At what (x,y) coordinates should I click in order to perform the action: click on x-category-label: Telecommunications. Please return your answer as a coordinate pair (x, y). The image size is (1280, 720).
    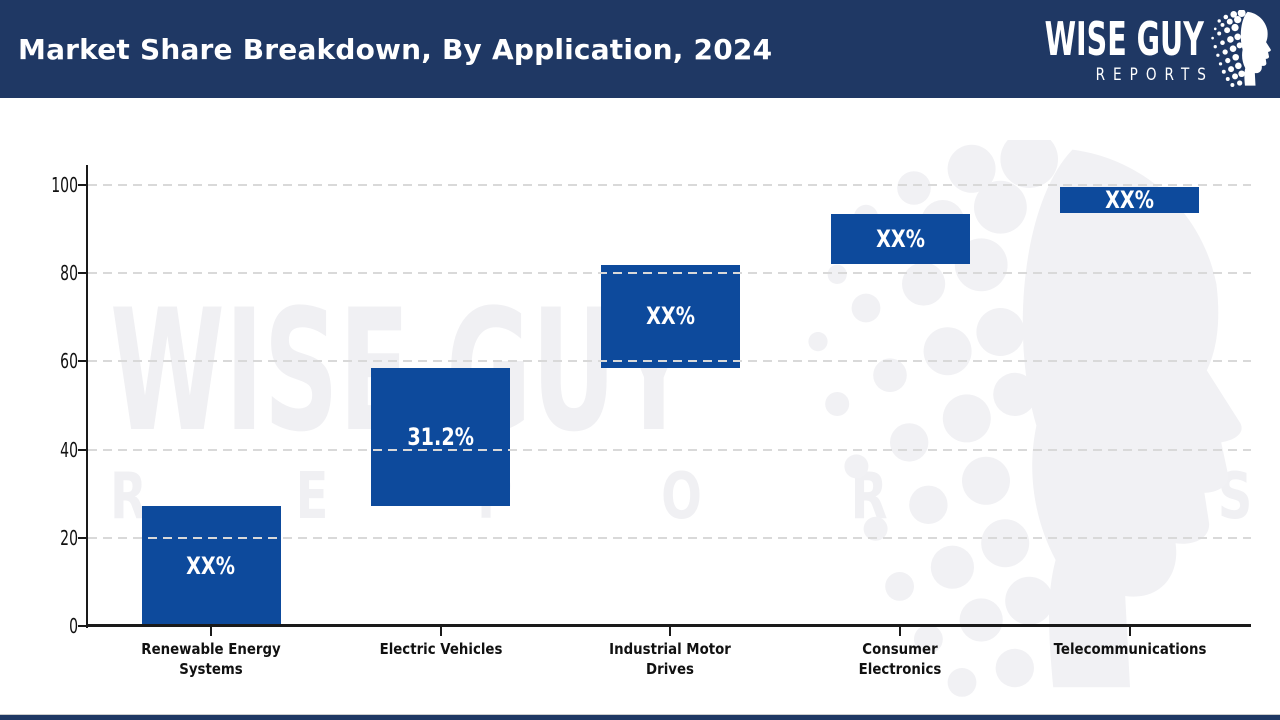
    Looking at the image, I should click on (1130, 649).